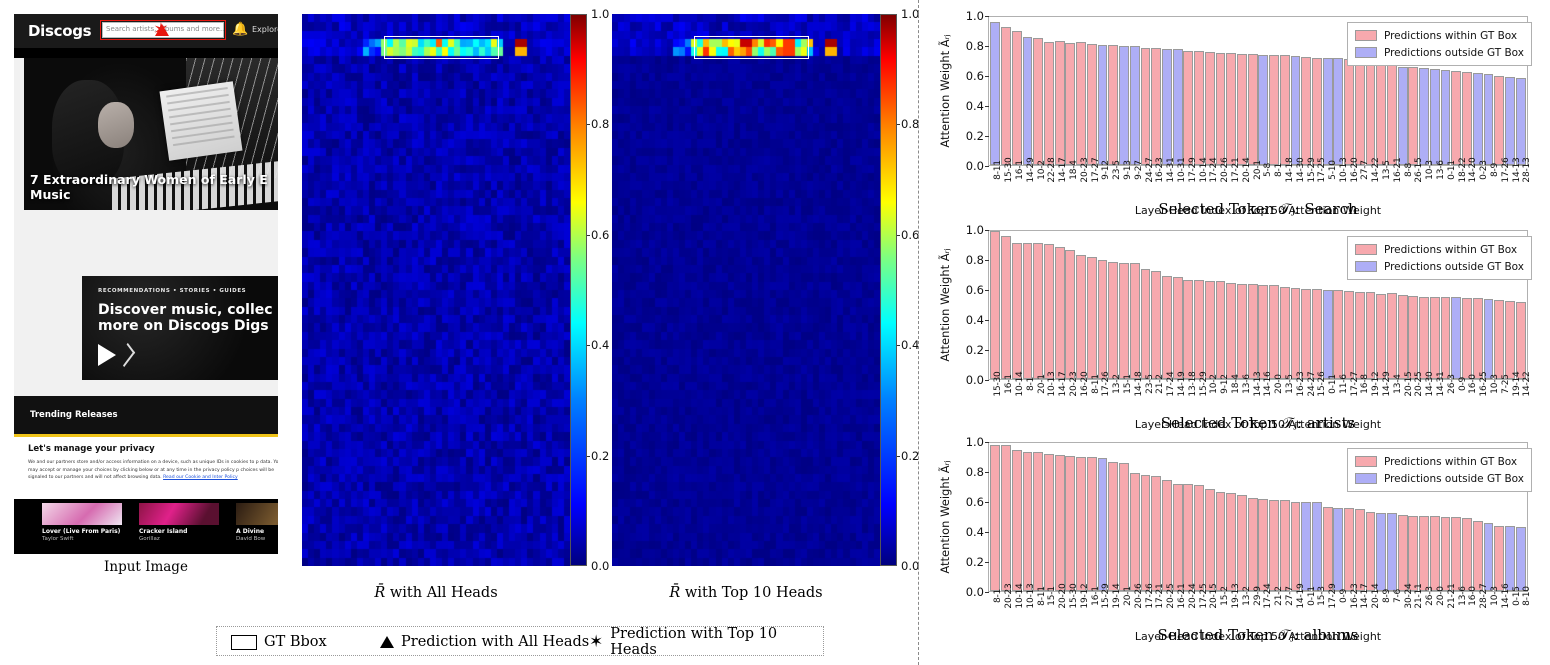  What do you see at coordinates (974, 380) in the screenshot?
I see `y-axis-tick-label: 0.0` at bounding box center [974, 380].